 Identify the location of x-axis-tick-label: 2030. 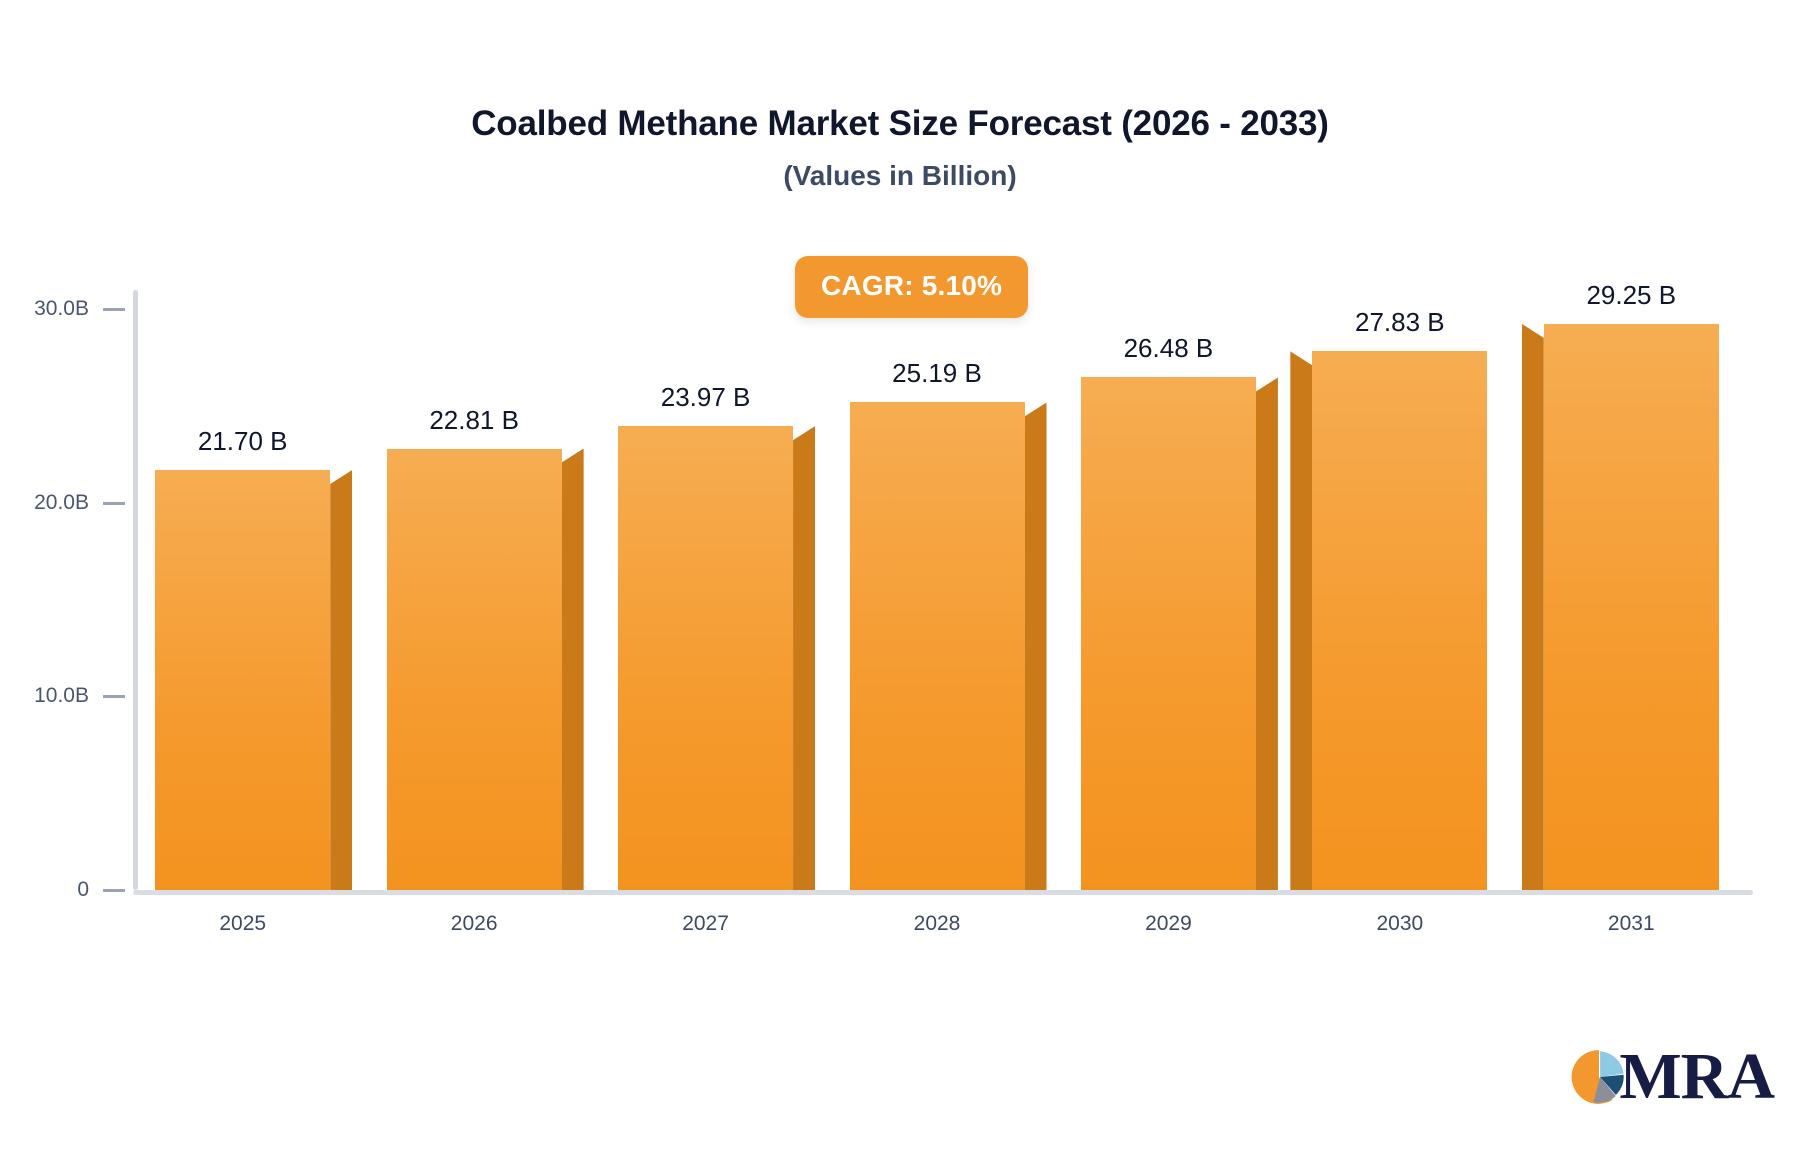
(1400, 923).